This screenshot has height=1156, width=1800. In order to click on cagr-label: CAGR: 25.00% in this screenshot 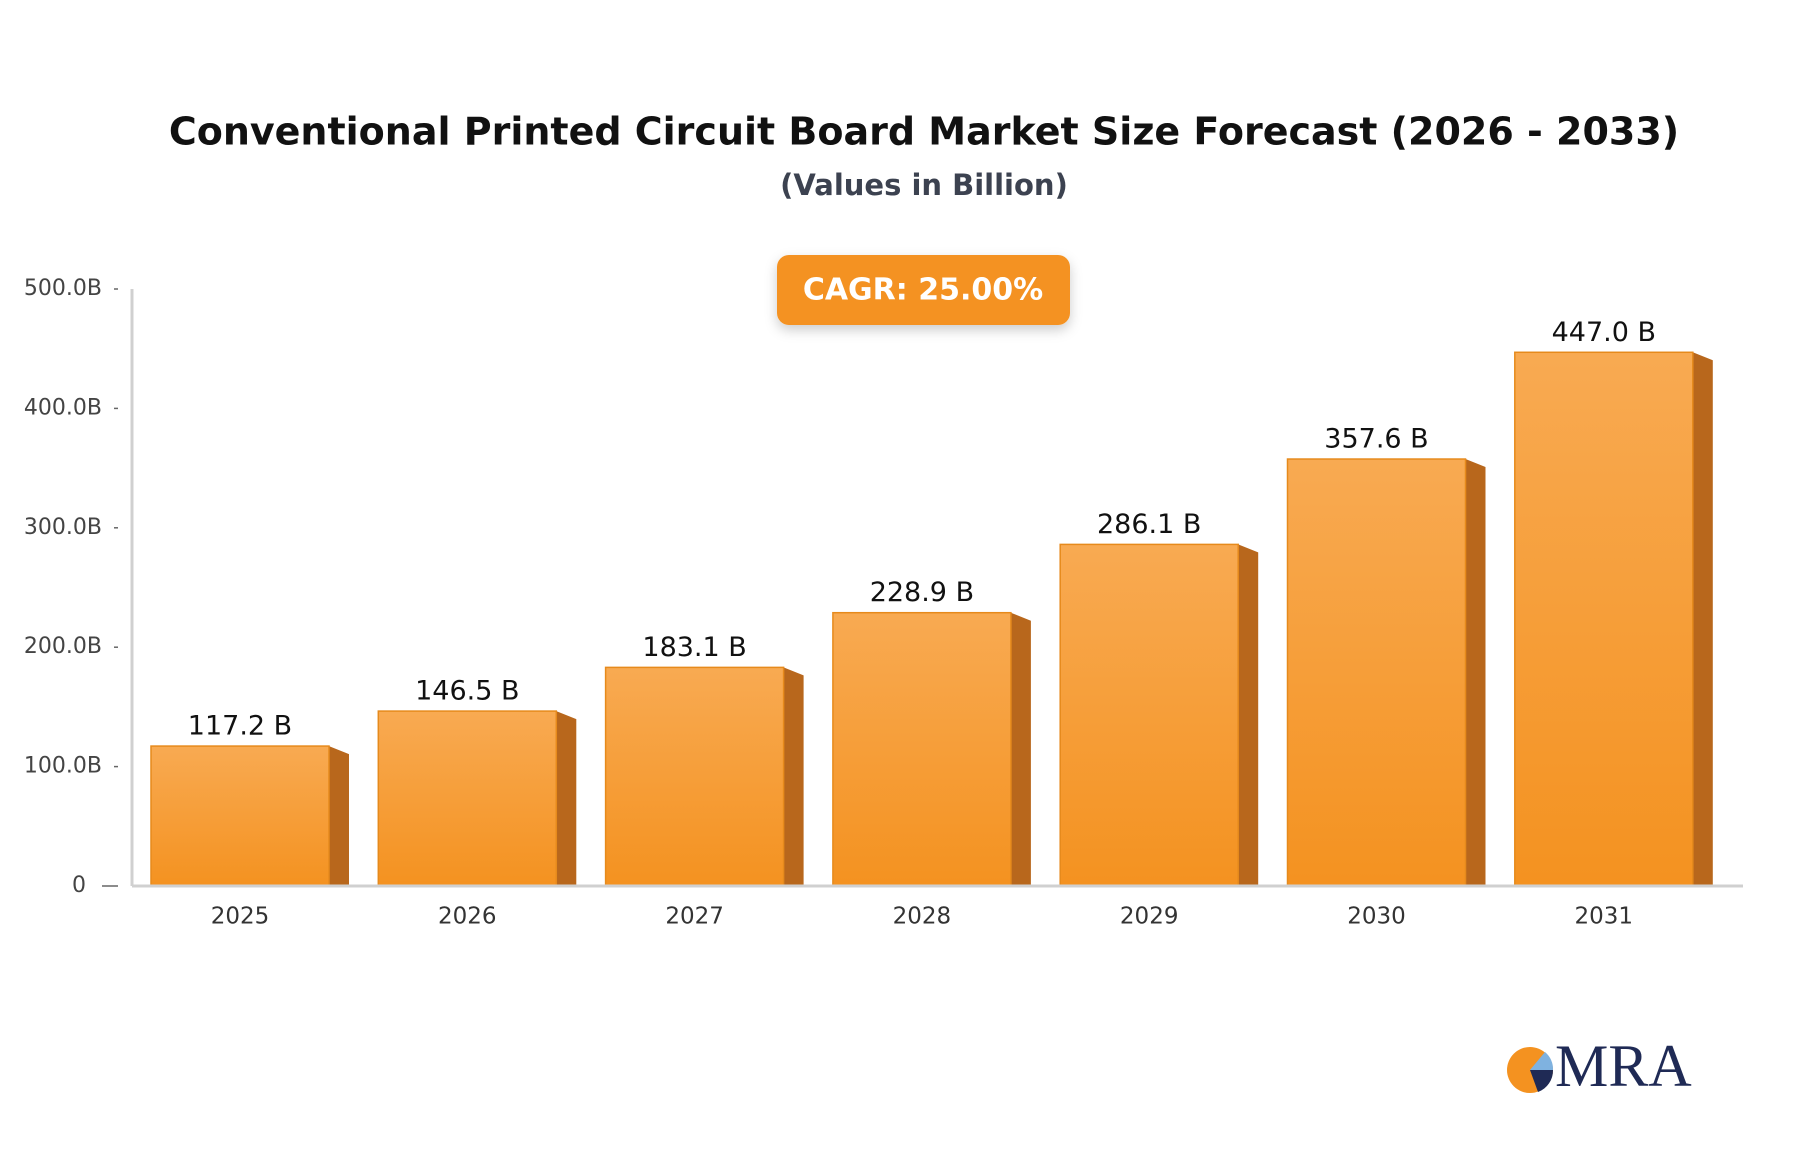, I will do `click(923, 290)`.